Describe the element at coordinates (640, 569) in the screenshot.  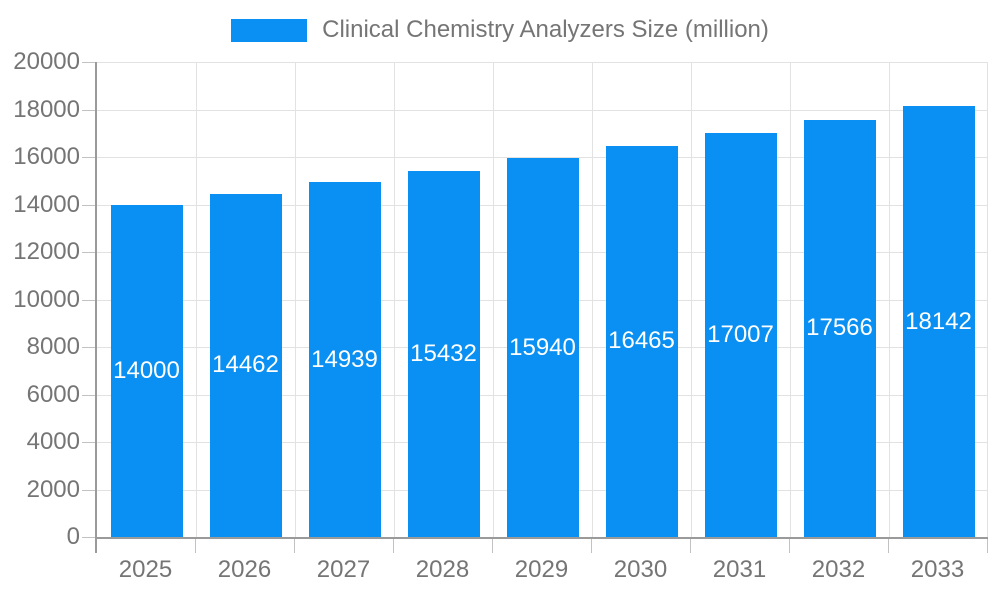
I see `x-axis-label: 2030` at that location.